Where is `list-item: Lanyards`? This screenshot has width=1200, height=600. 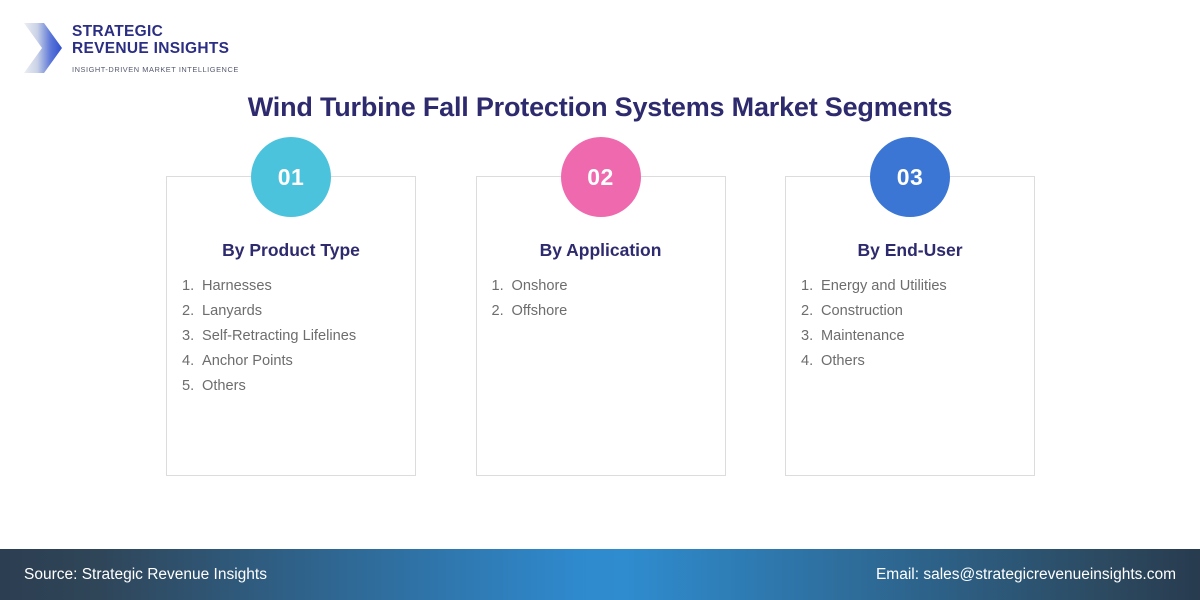 list-item: Lanyards is located at coordinates (222, 311).